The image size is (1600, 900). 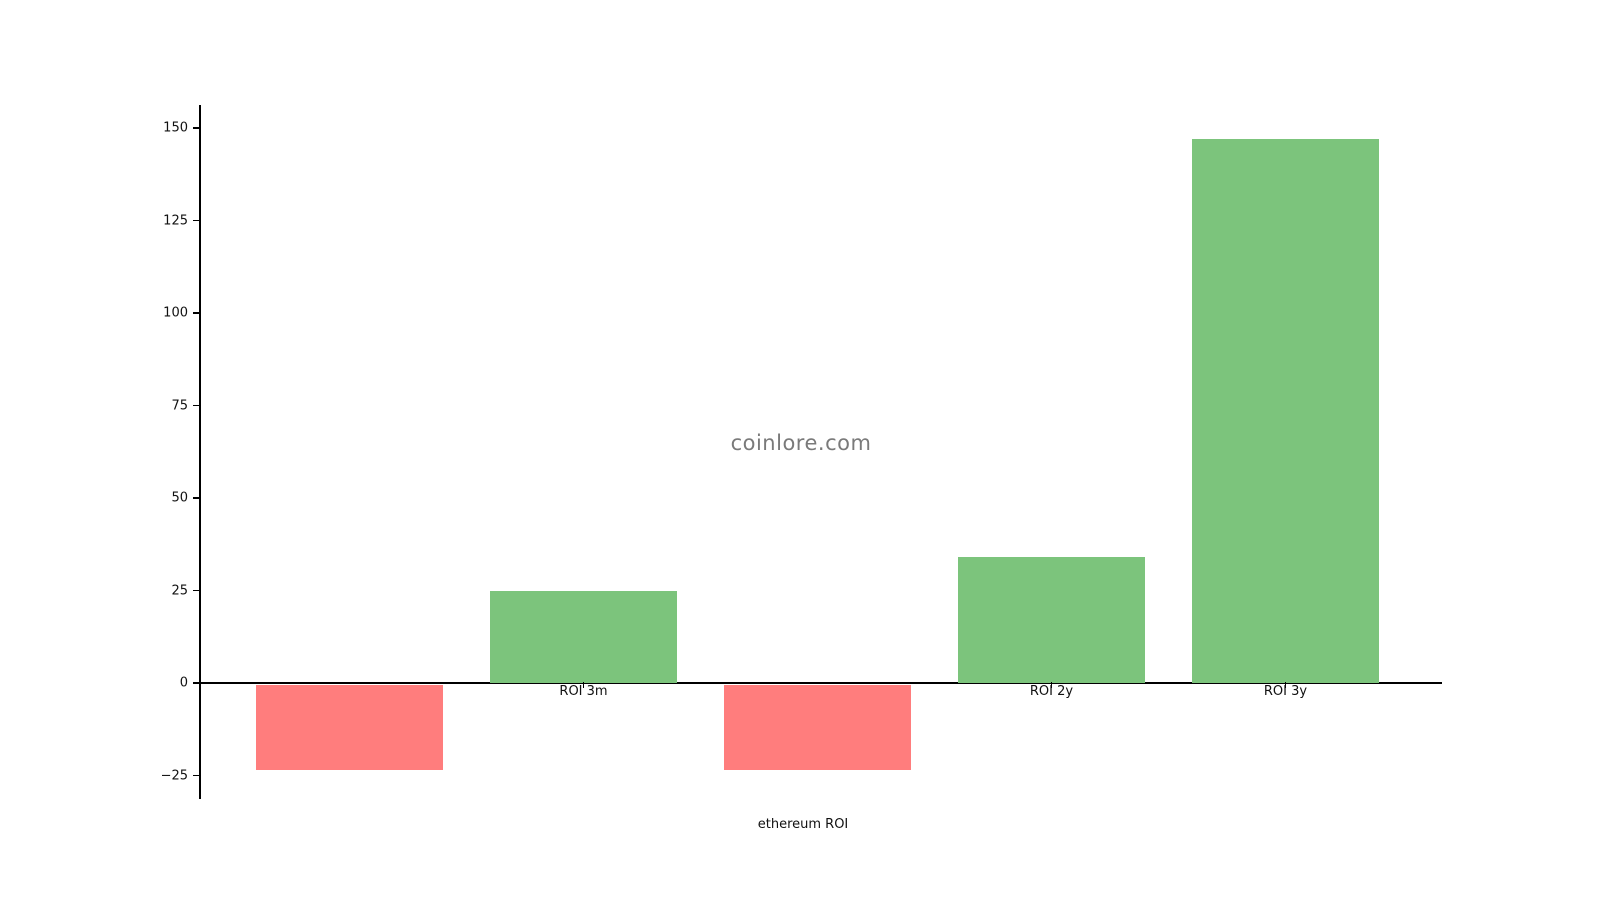 I want to click on x-tick-label: ROI 3m, so click(x=583, y=691).